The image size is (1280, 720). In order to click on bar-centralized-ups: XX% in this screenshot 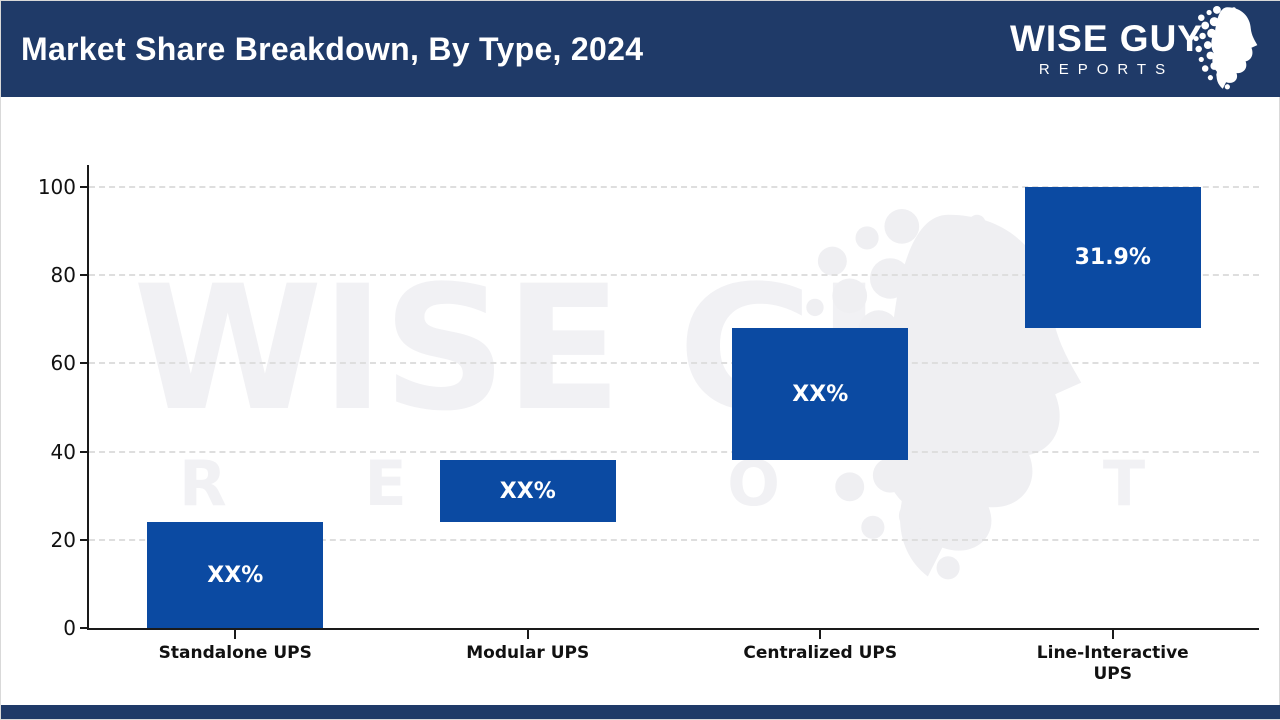, I will do `click(820, 394)`.